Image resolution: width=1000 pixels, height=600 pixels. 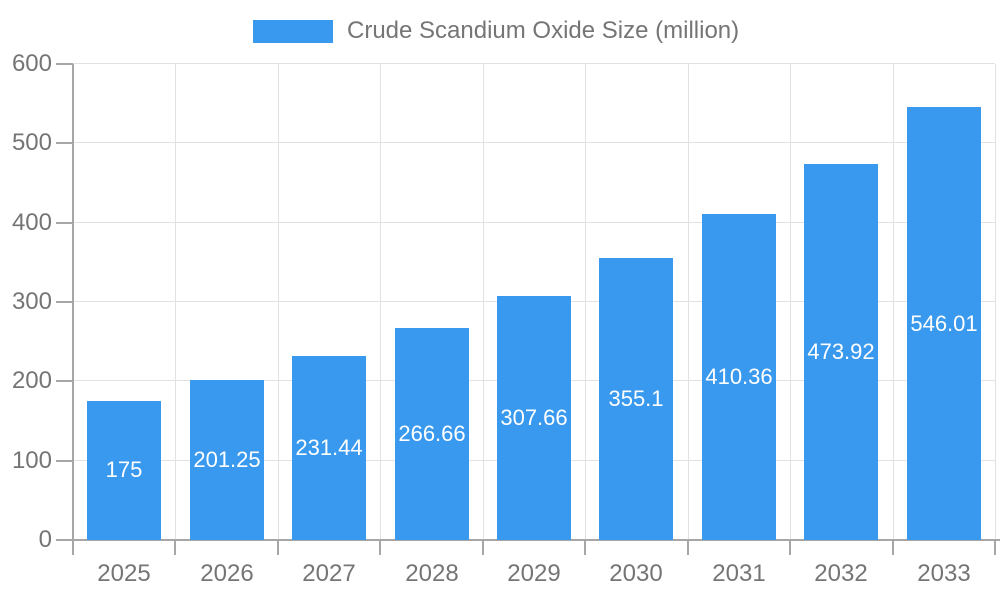 I want to click on bar: 307.66, so click(x=534, y=418).